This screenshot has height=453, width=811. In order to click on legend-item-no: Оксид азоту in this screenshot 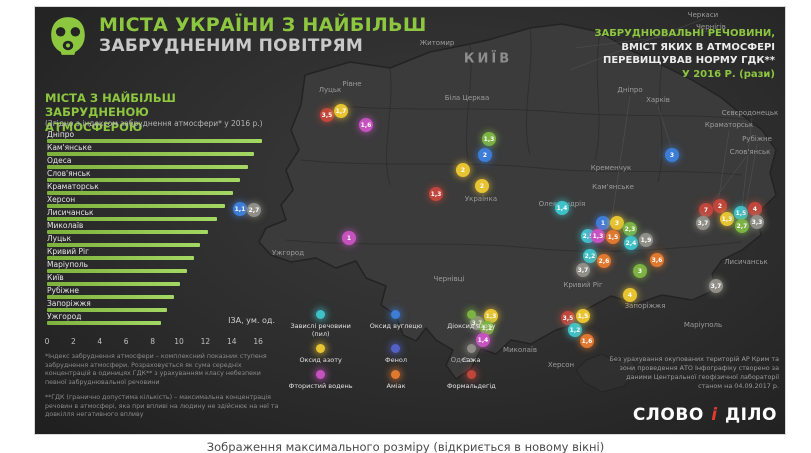, I will do `click(320, 354)`.